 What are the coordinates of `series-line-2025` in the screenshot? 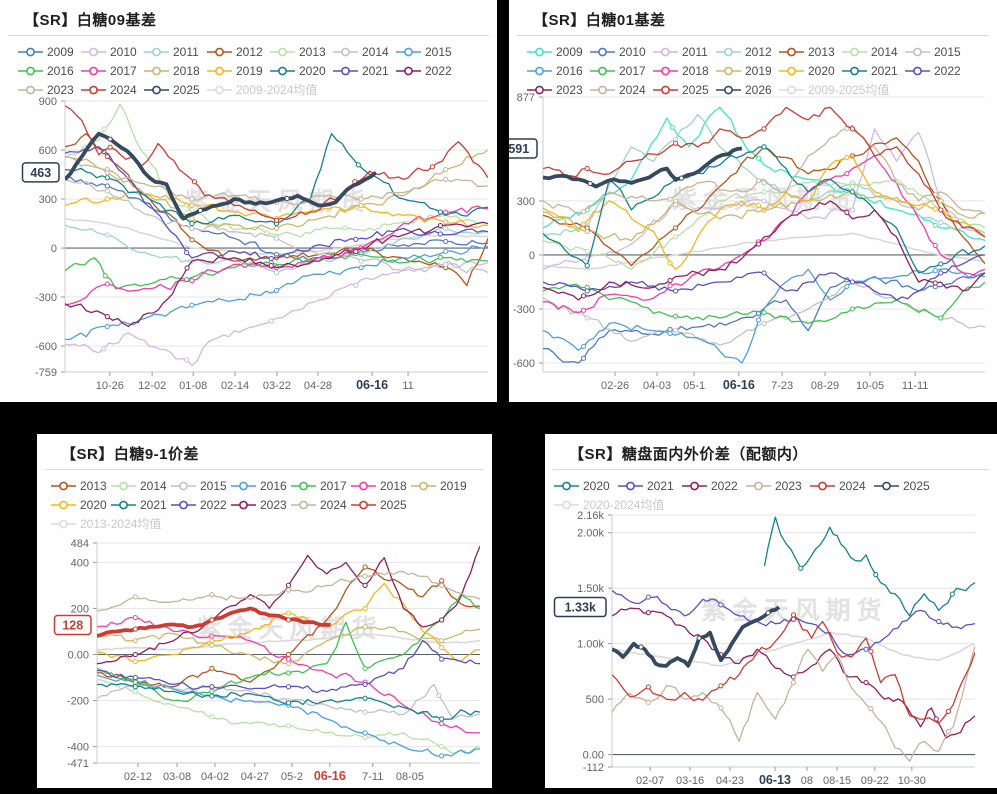 It's located at (764, 172).